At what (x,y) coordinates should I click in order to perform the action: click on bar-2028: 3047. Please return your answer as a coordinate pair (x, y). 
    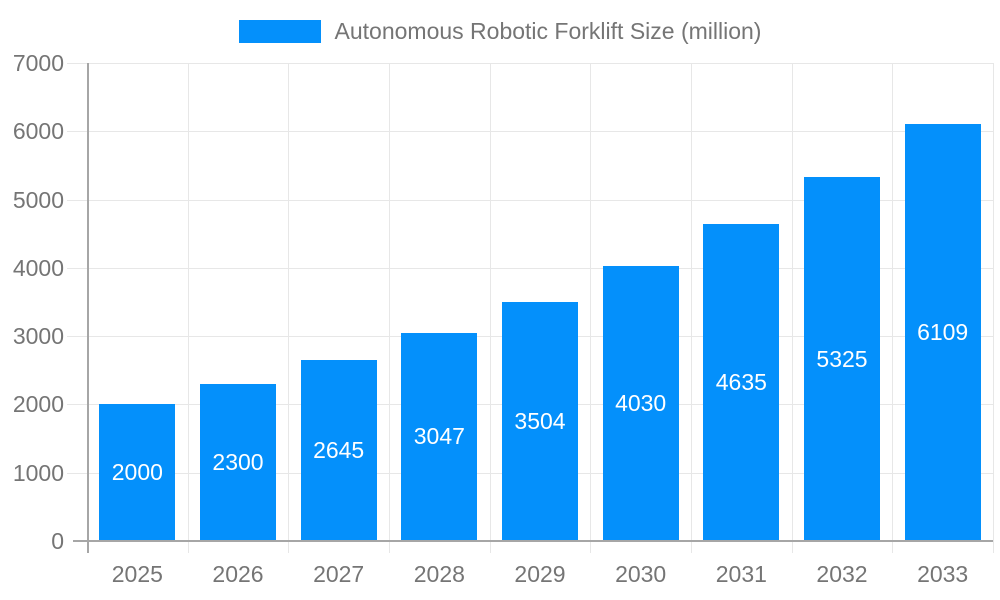
    Looking at the image, I should click on (439, 436).